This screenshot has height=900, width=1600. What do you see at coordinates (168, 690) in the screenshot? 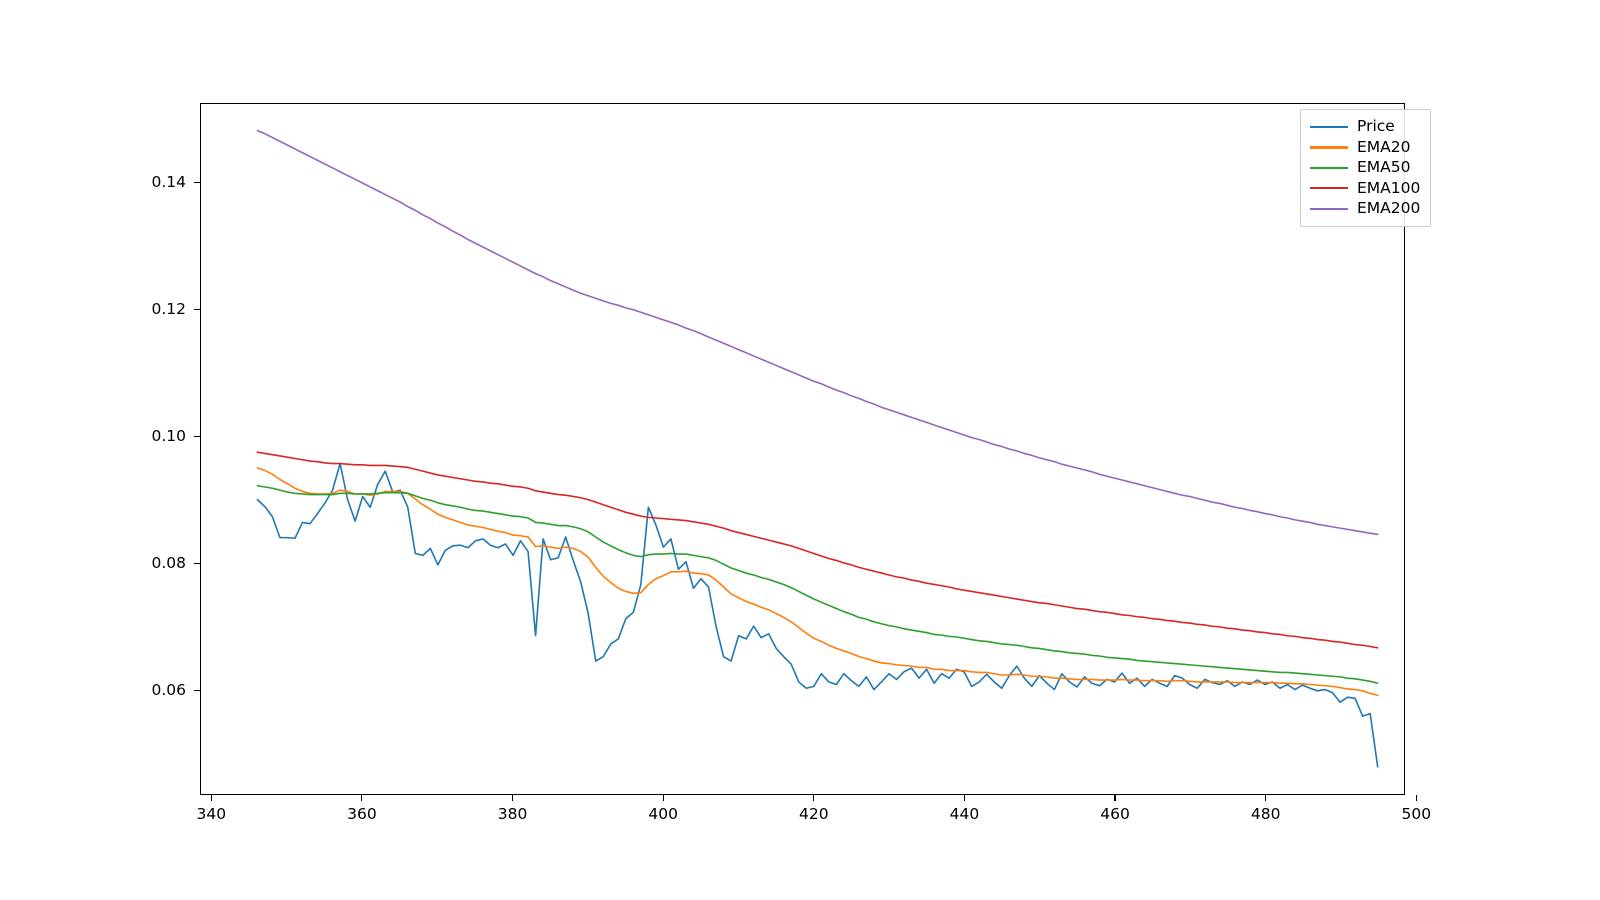
I see `y-tick-label: 0.06` at bounding box center [168, 690].